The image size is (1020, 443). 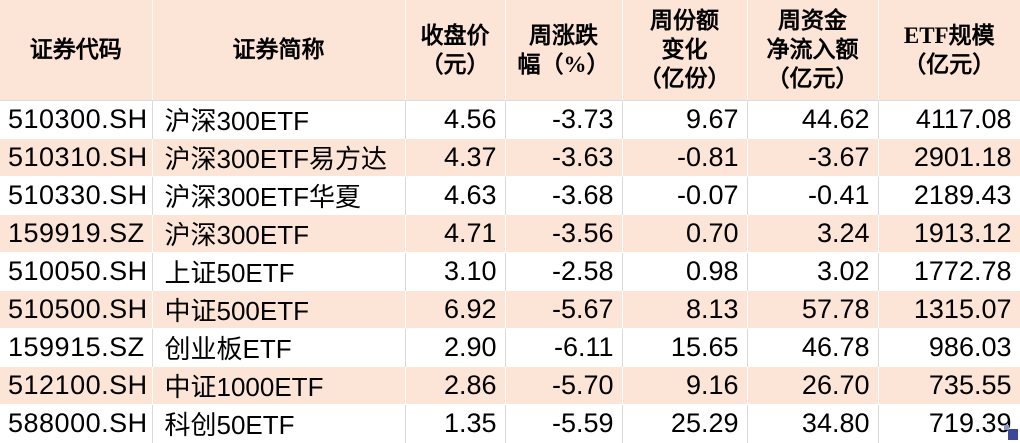 What do you see at coordinates (813, 271) in the screenshot?
I see `cell-flow: 3.02` at bounding box center [813, 271].